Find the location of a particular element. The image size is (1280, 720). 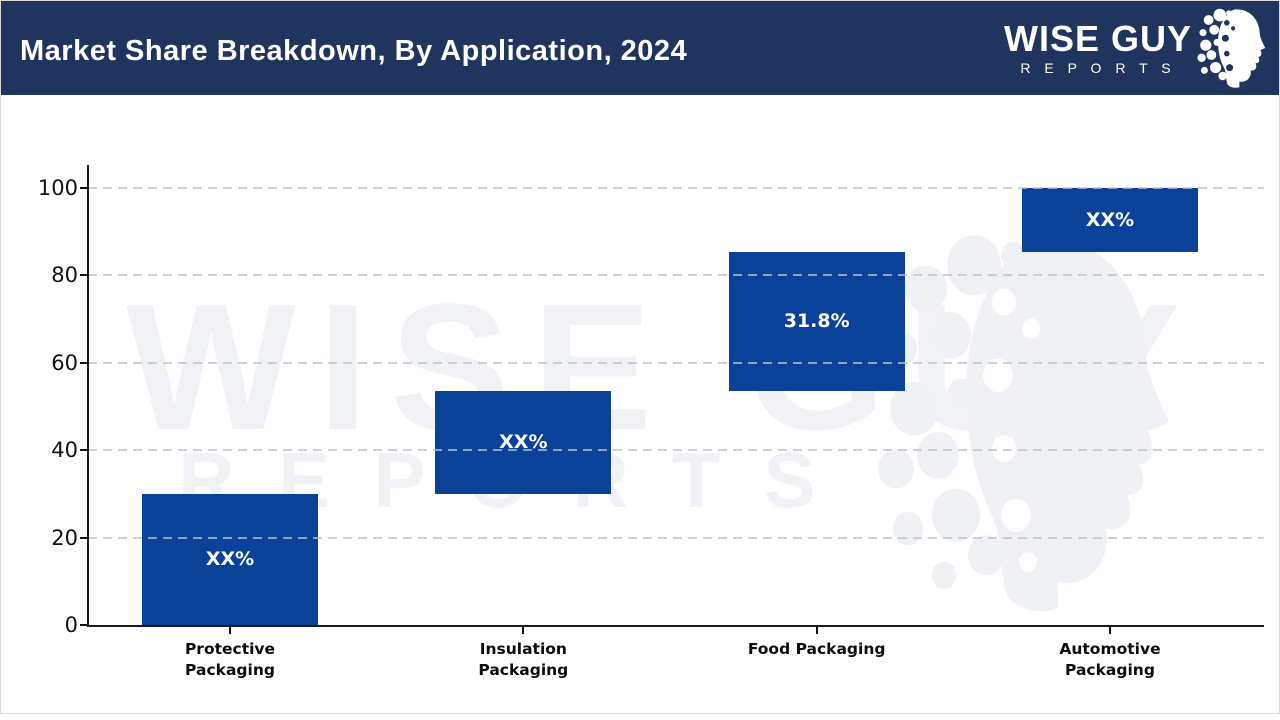

y-tick-label-80: 80 is located at coordinates (64, 275).